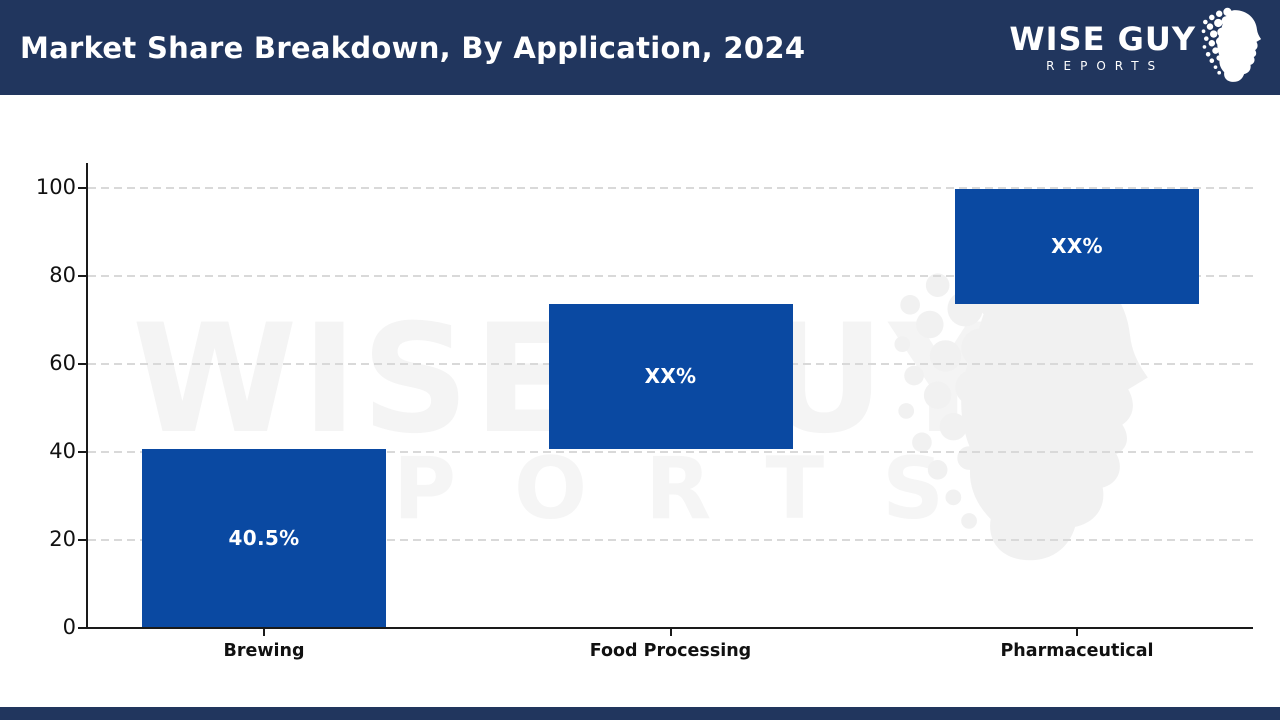 The width and height of the screenshot is (1280, 720). What do you see at coordinates (62, 275) in the screenshot?
I see `y-tick-label: 80` at bounding box center [62, 275].